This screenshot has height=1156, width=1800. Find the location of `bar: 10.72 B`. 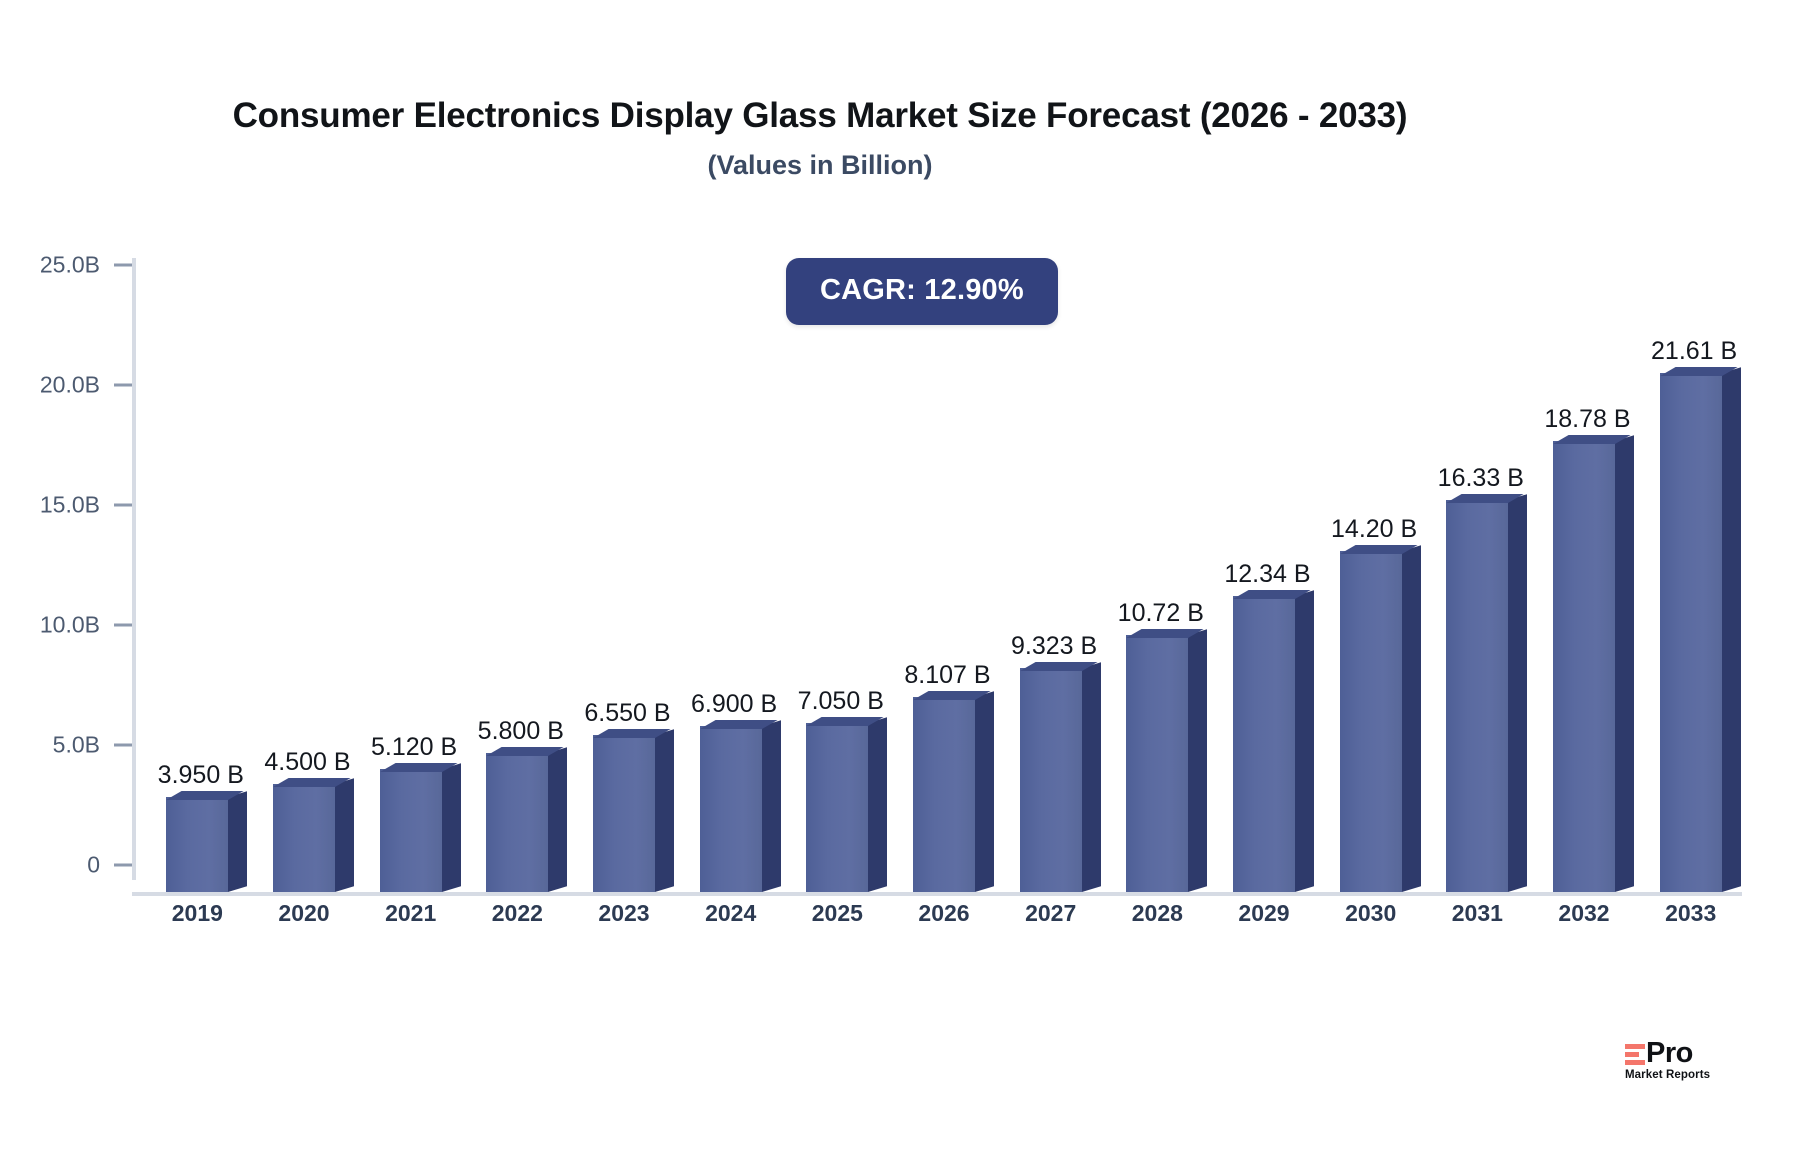

bar: 10.72 B is located at coordinates (1163, 745).